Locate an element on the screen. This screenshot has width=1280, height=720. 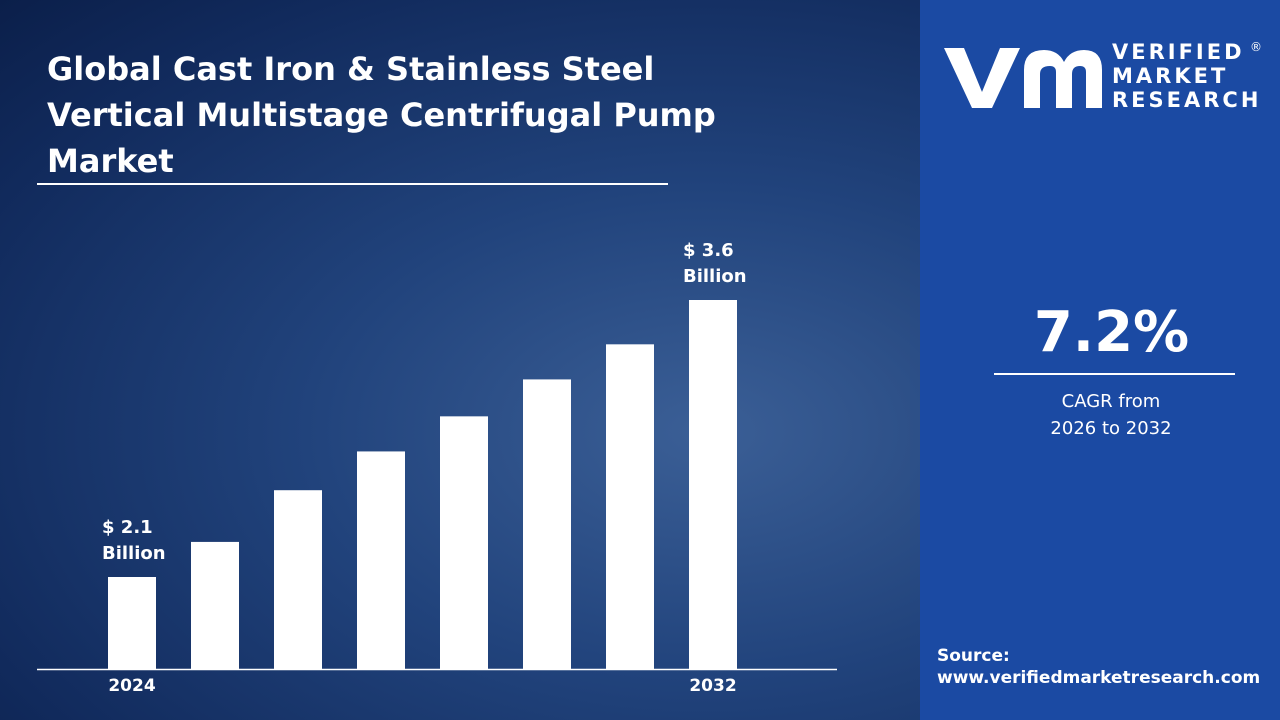
x-tick-label: 2024 is located at coordinates (132, 686).